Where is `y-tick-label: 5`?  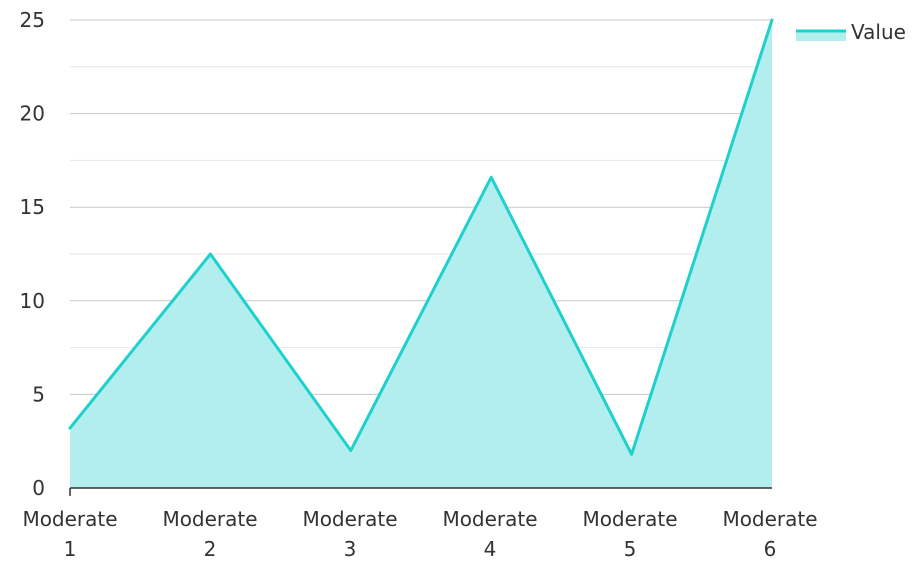 y-tick-label: 5 is located at coordinates (38, 394).